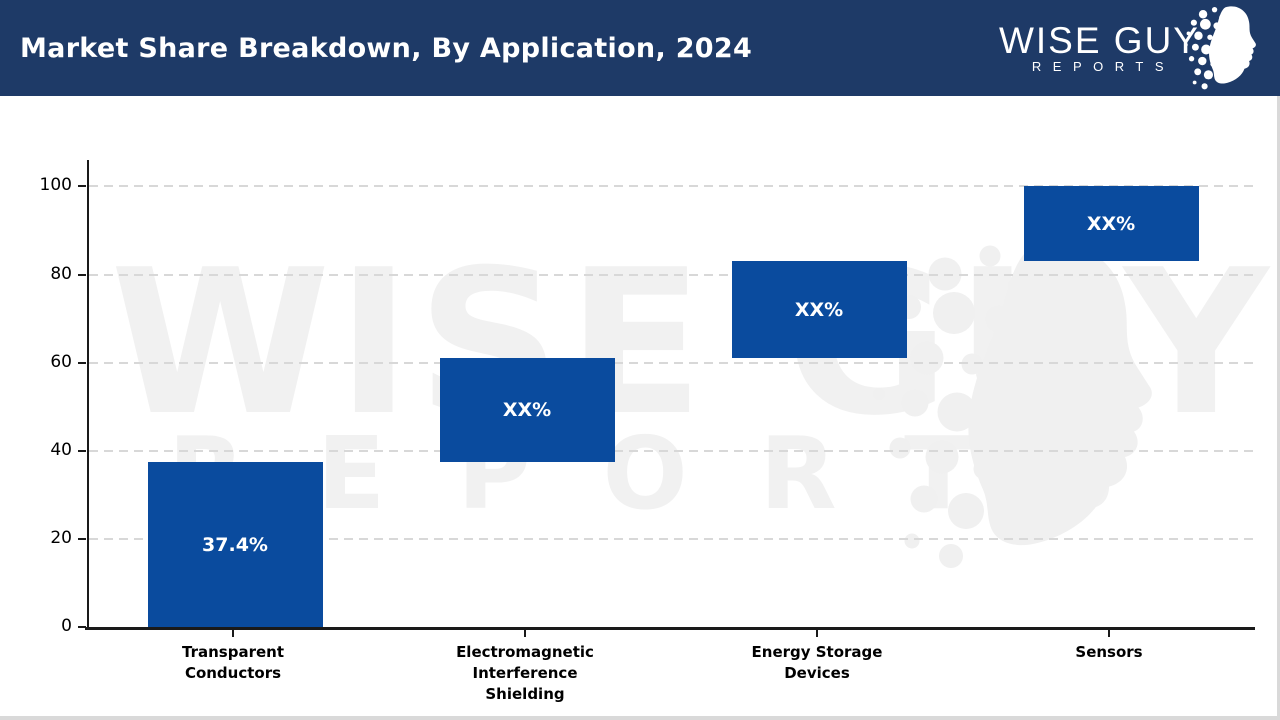 The width and height of the screenshot is (1280, 720). I want to click on x-category-label-line: Transparent, so click(233, 652).